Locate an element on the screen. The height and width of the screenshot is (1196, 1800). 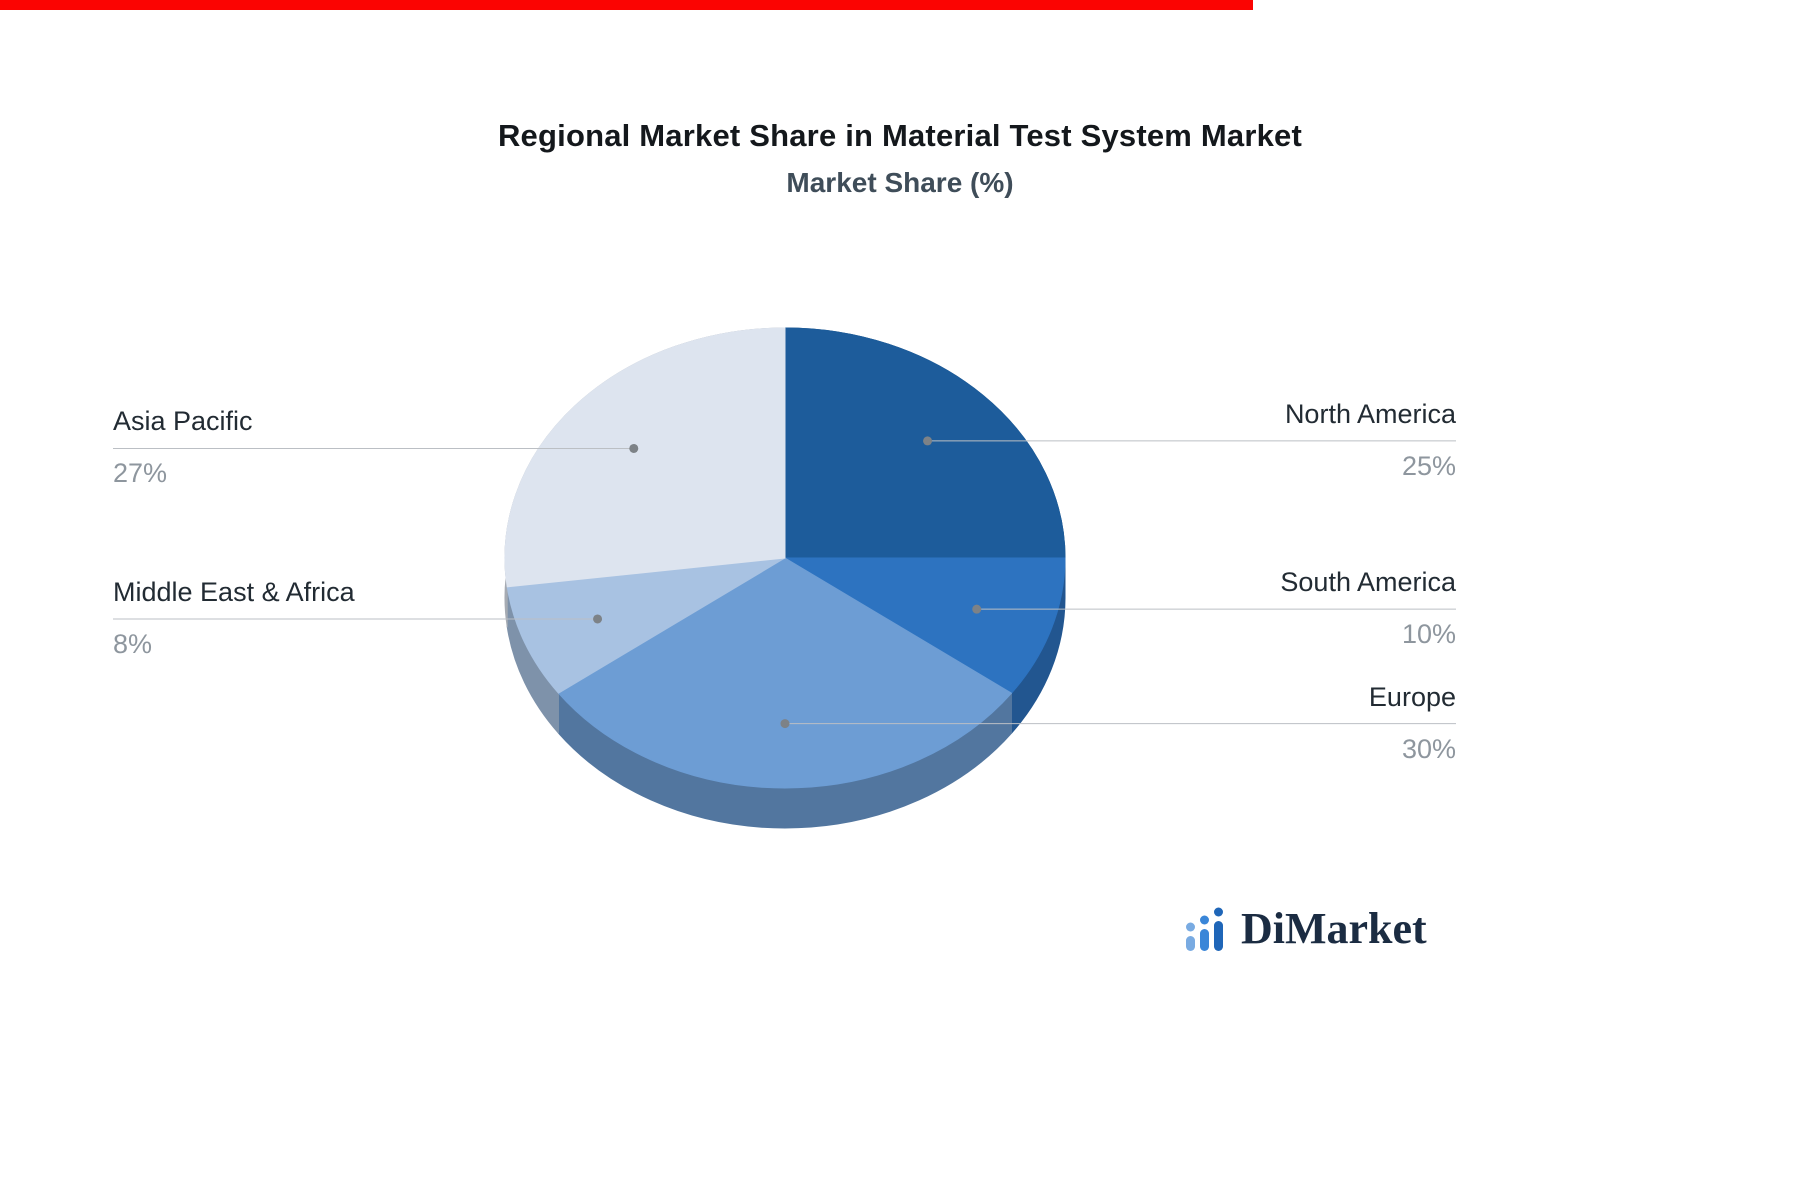
slice-label-asia-pacific: Asia Pacific is located at coordinates (183, 421).